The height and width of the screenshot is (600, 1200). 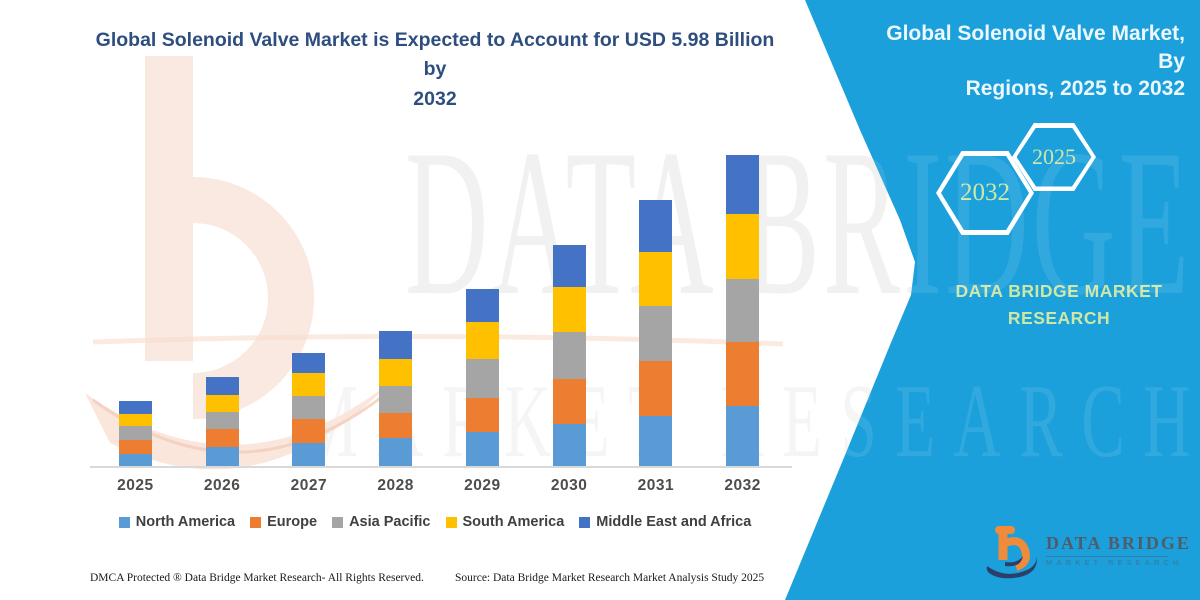 I want to click on bar-2032-middle-east-and-africa, so click(x=743, y=185).